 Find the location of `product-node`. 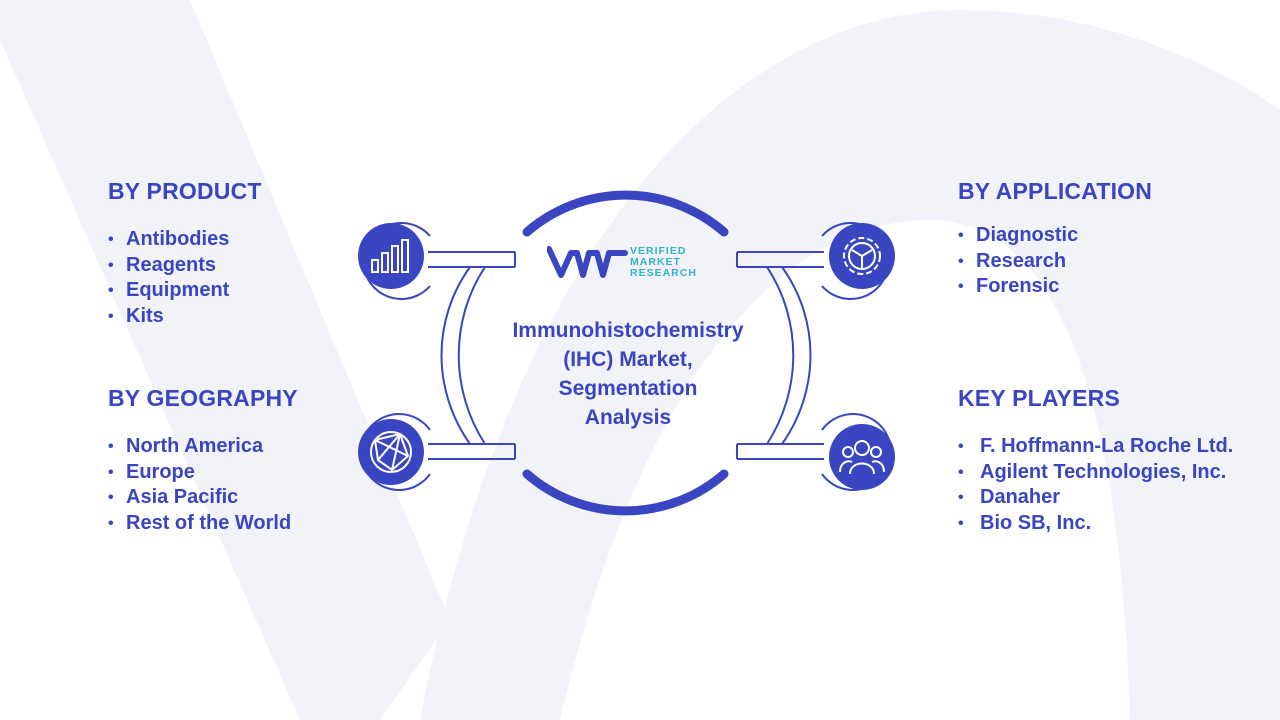

product-node is located at coordinates (394, 261).